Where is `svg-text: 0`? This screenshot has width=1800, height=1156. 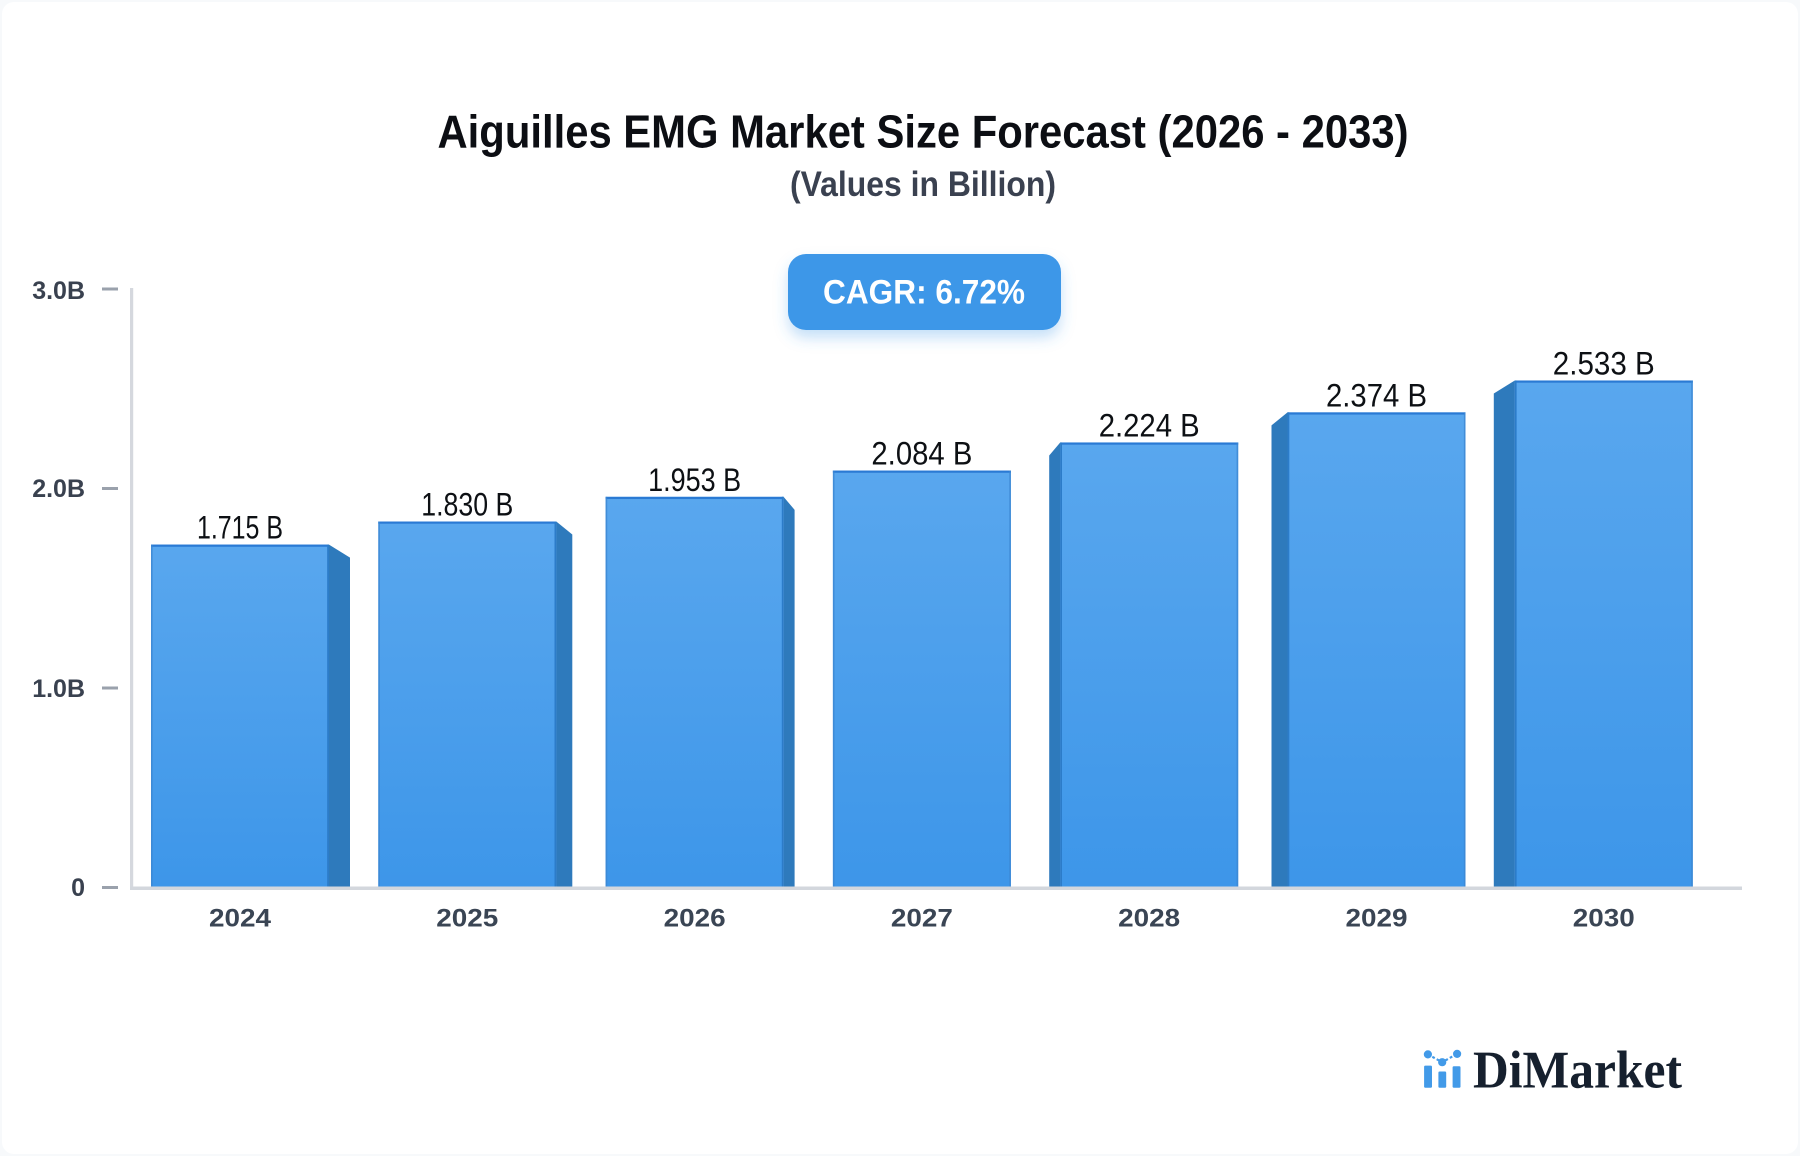 svg-text: 0 is located at coordinates (78, 888).